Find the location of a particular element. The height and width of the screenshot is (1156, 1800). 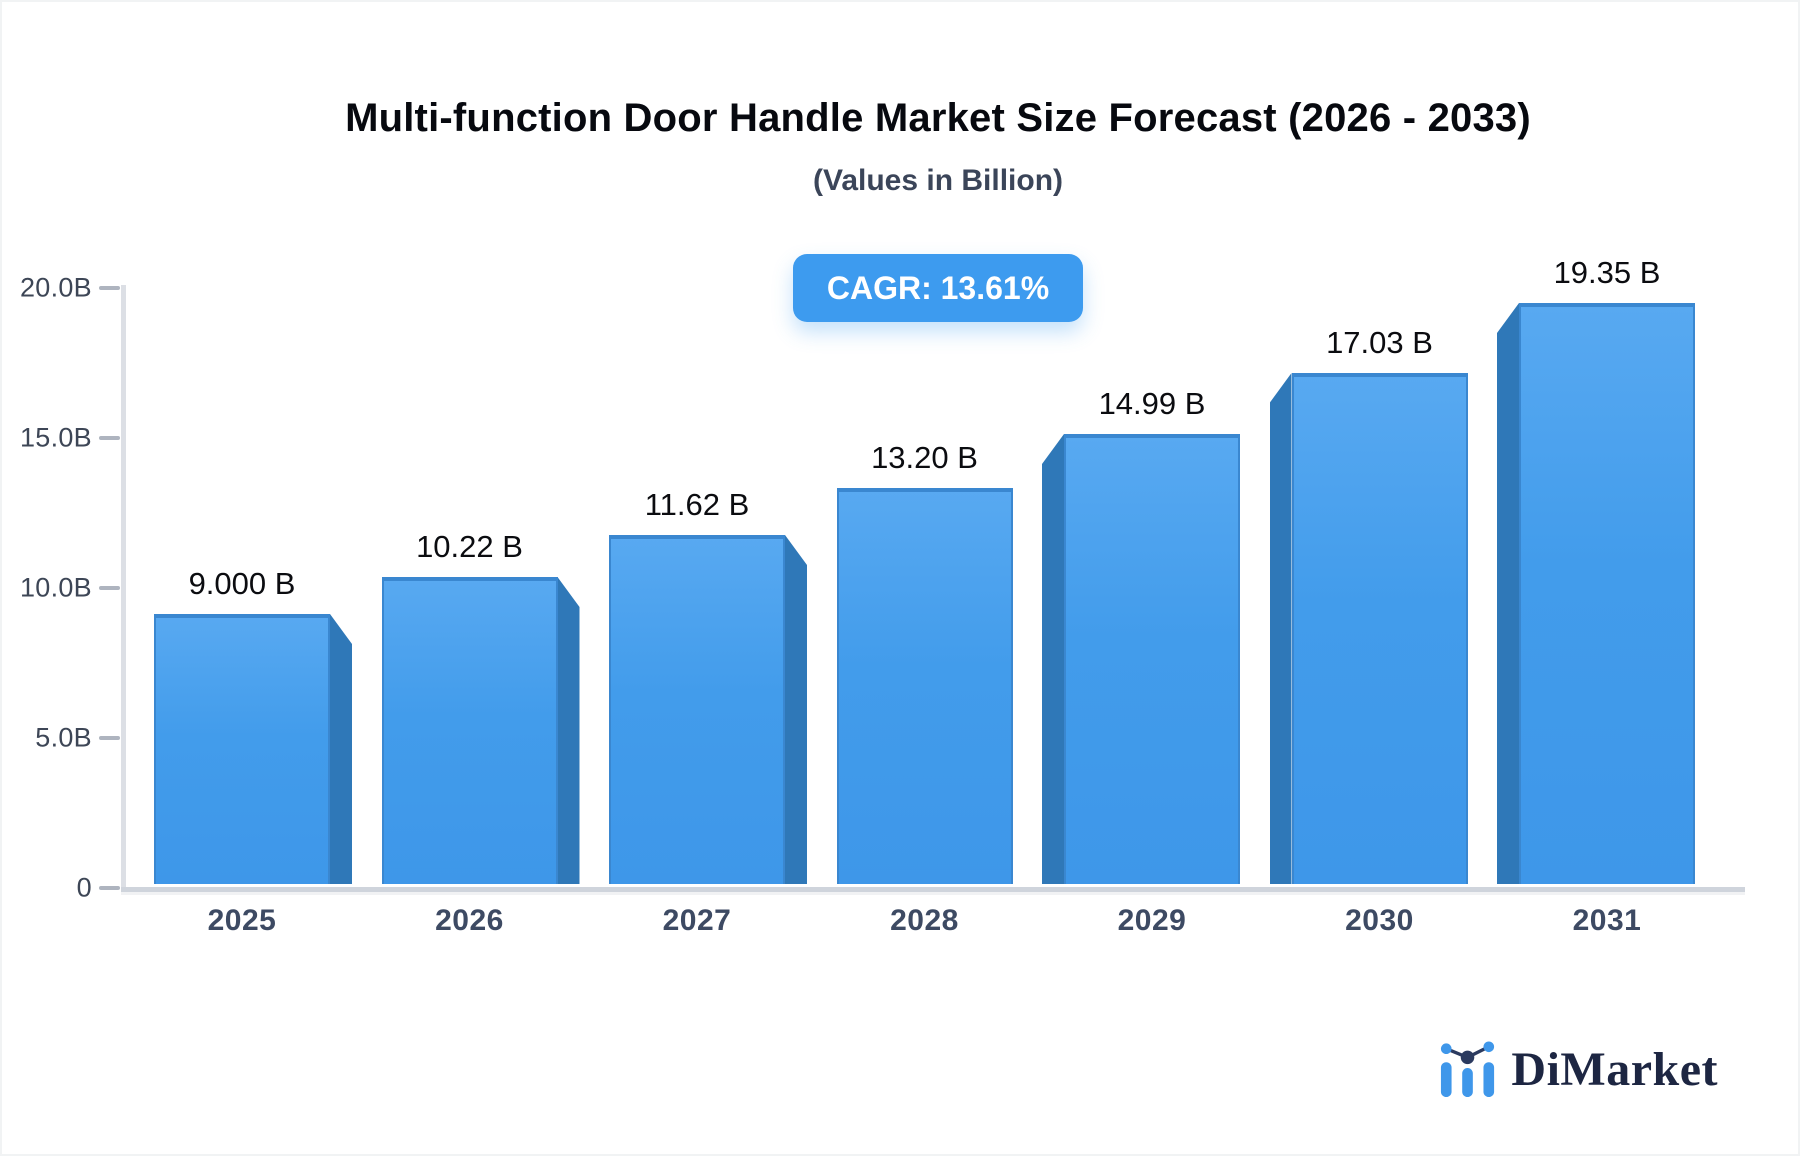

brand-logo: DiMarket is located at coordinates (1578, 1069).